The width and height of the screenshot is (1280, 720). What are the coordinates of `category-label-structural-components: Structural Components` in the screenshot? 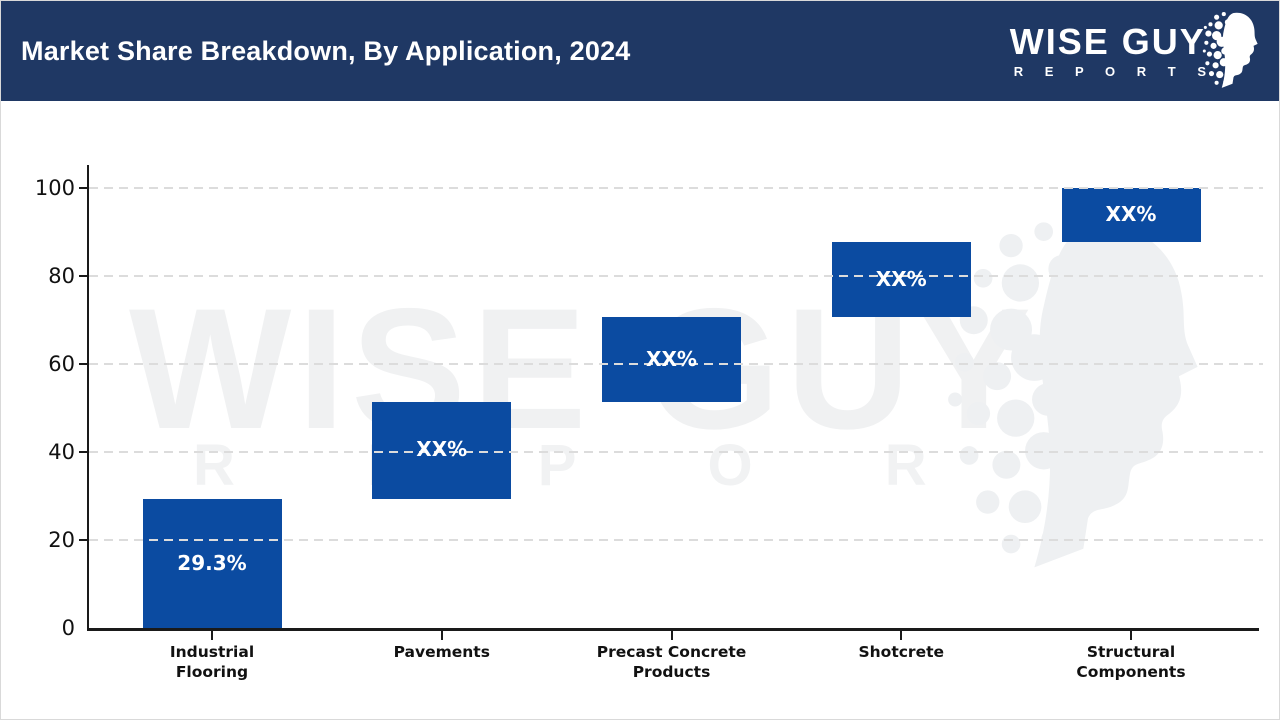 It's located at (1131, 662).